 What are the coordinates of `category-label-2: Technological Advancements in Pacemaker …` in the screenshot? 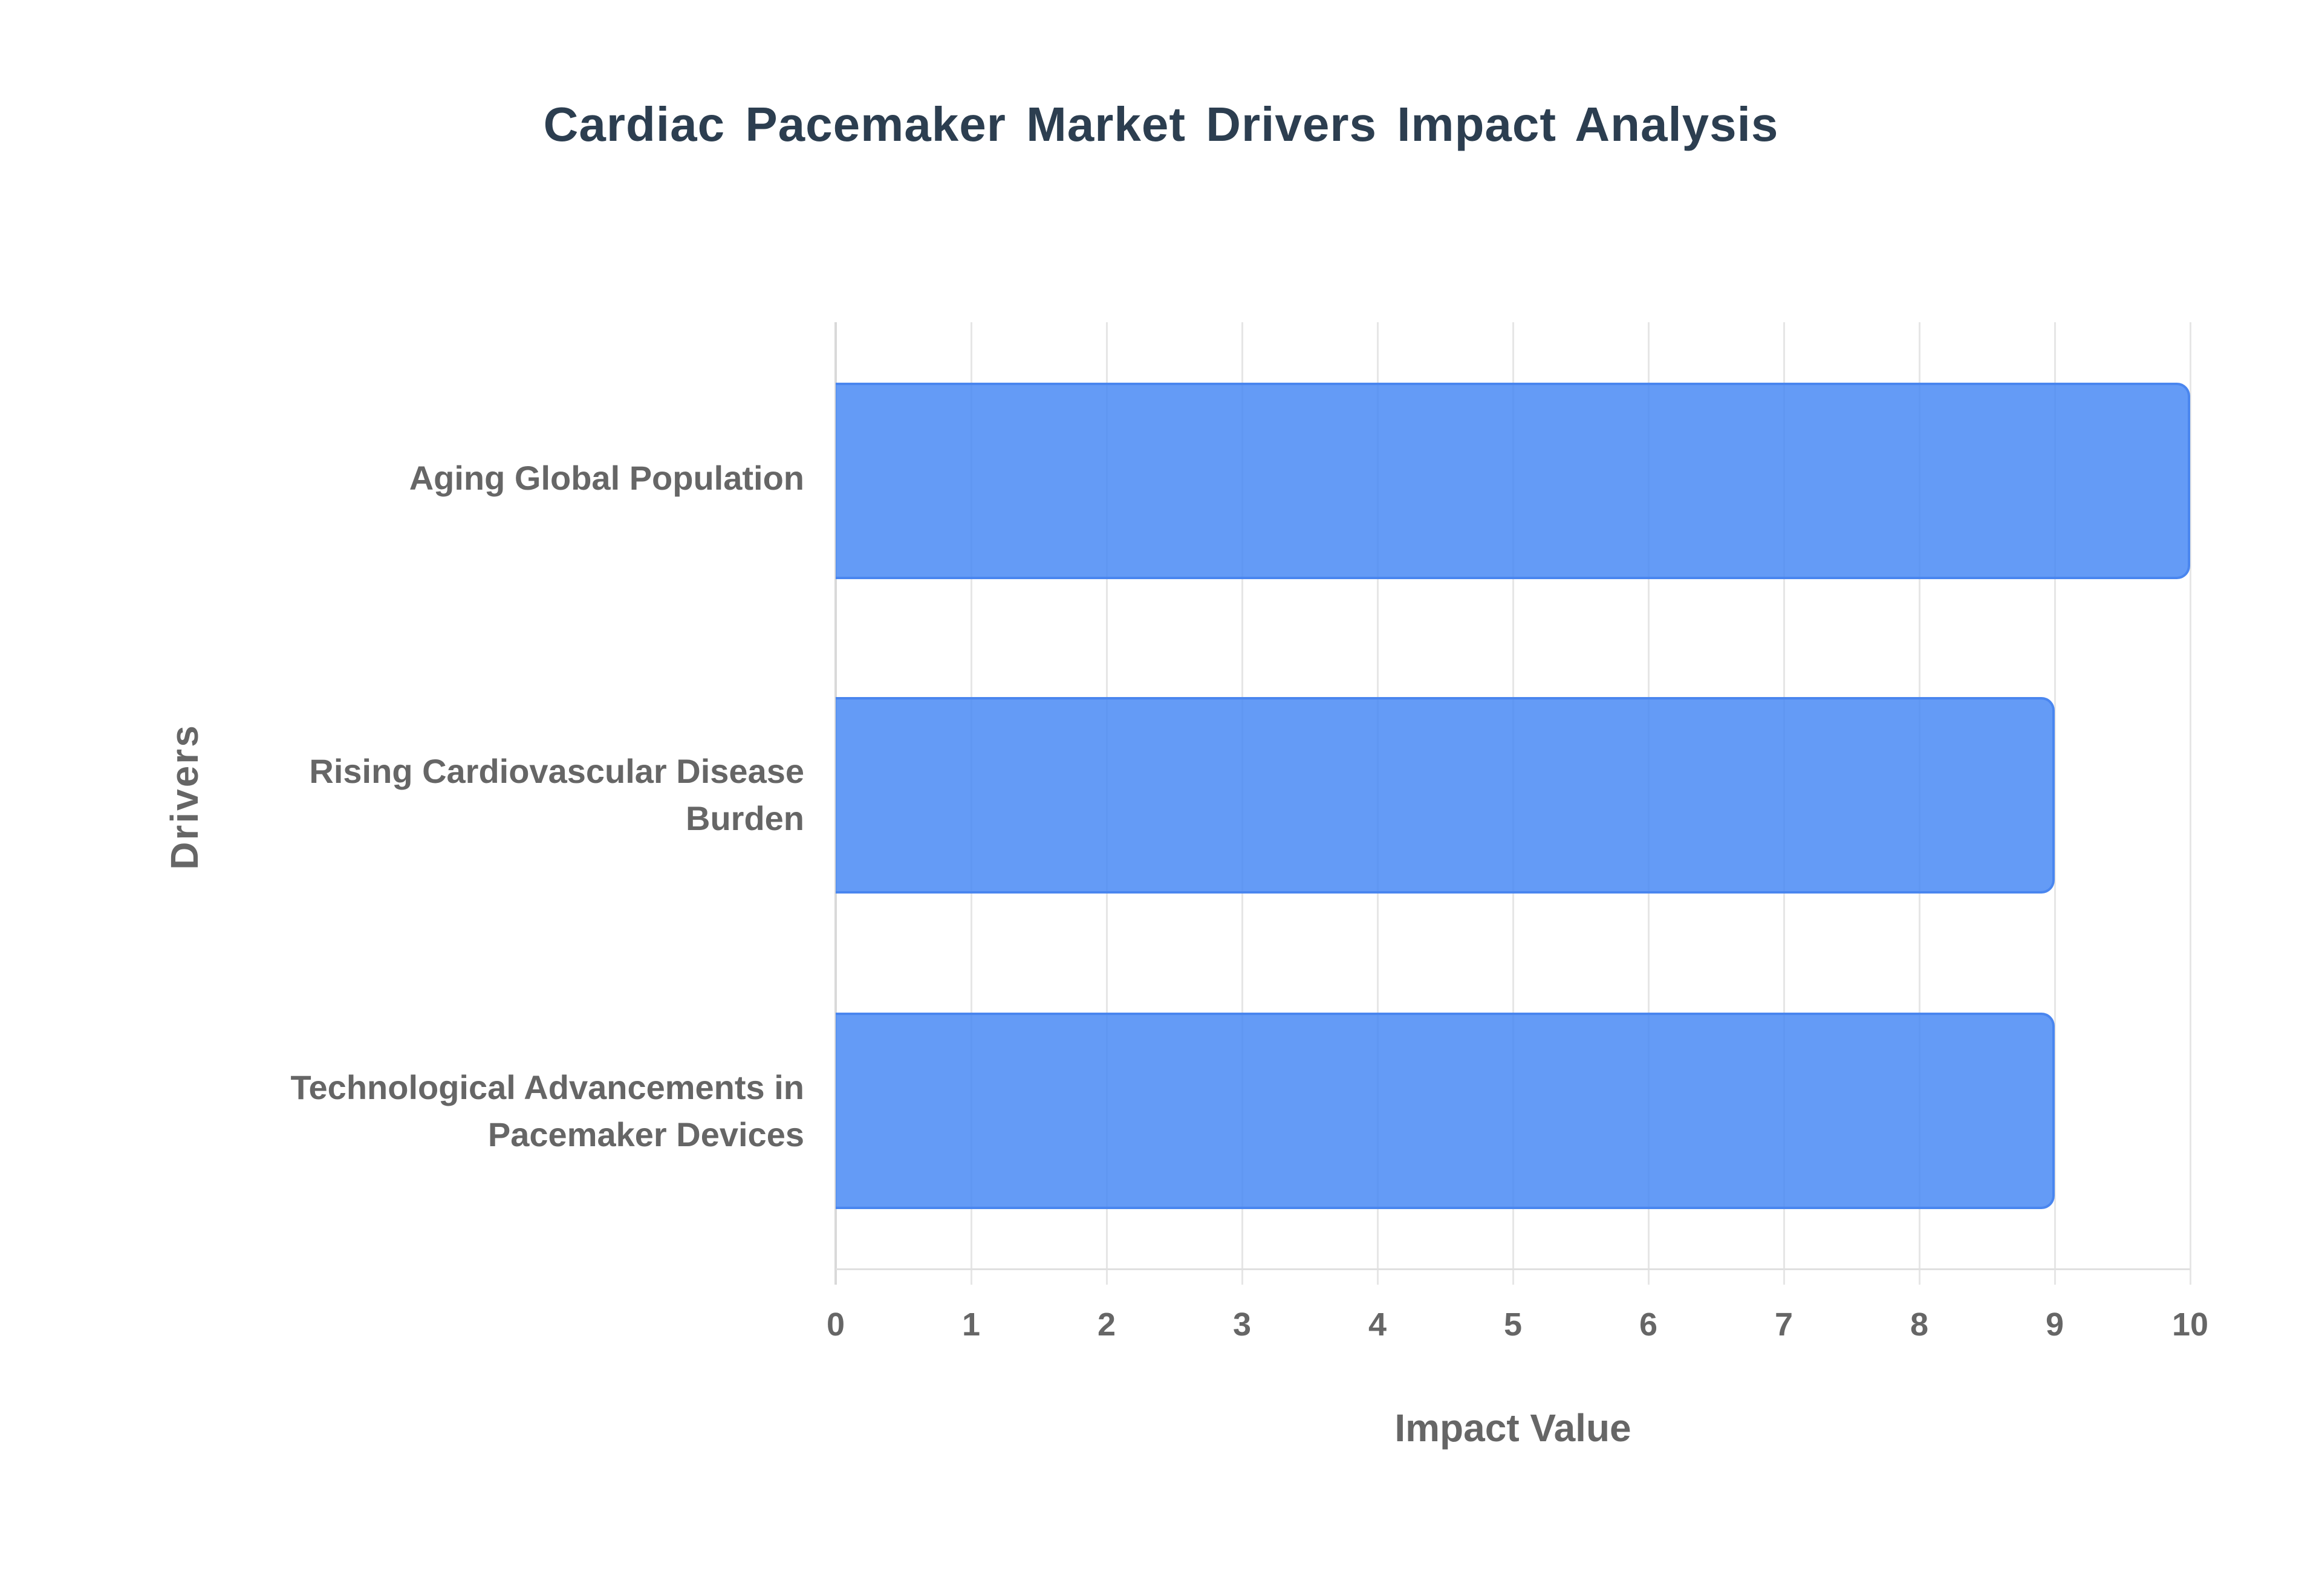 It's located at (502, 1111).